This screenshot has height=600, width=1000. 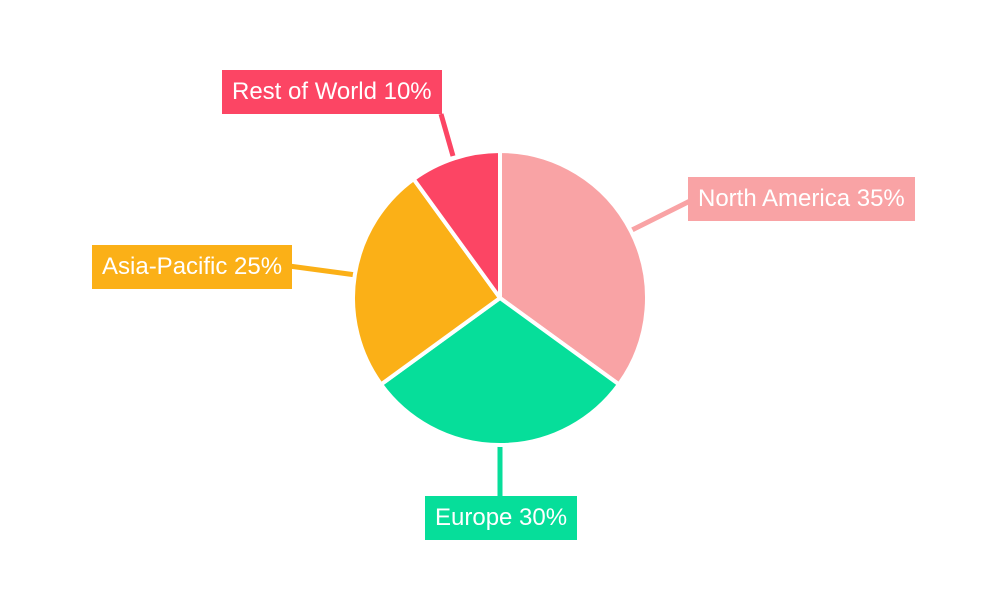 I want to click on leader-line-asia-pacific, so click(x=322, y=270).